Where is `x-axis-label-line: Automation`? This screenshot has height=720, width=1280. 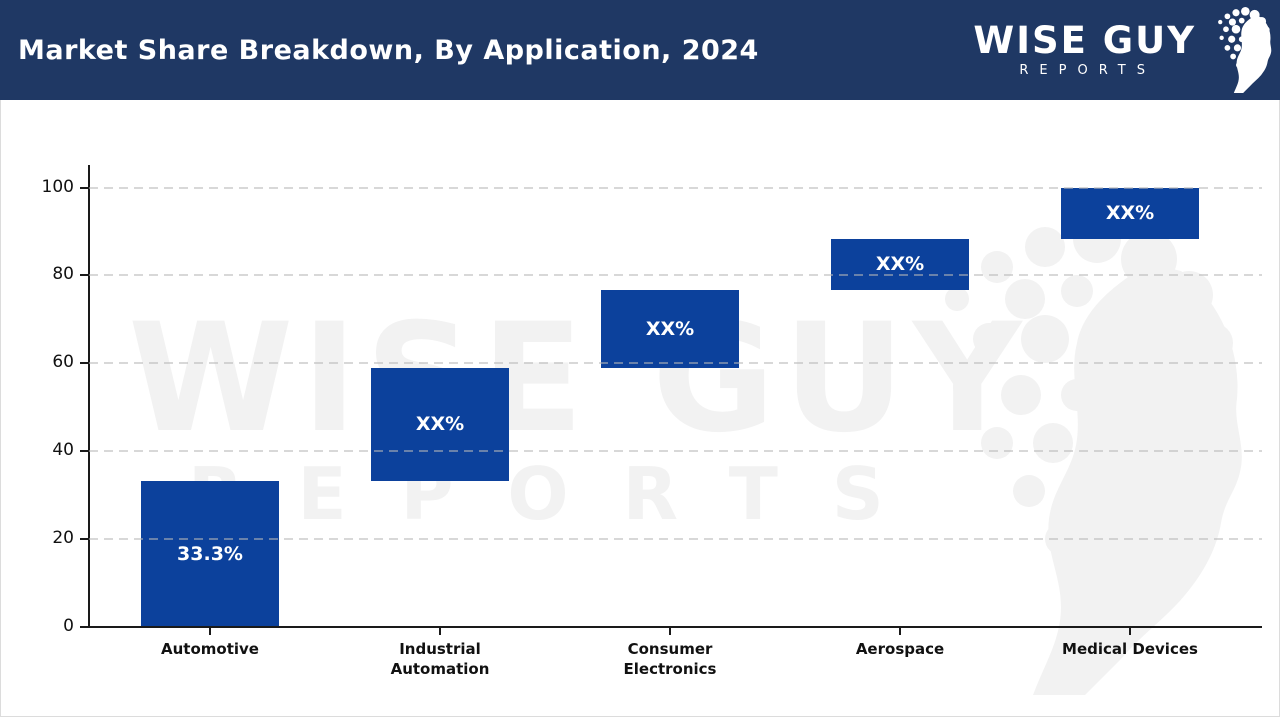
x-axis-label-line: Automation is located at coordinates (440, 669).